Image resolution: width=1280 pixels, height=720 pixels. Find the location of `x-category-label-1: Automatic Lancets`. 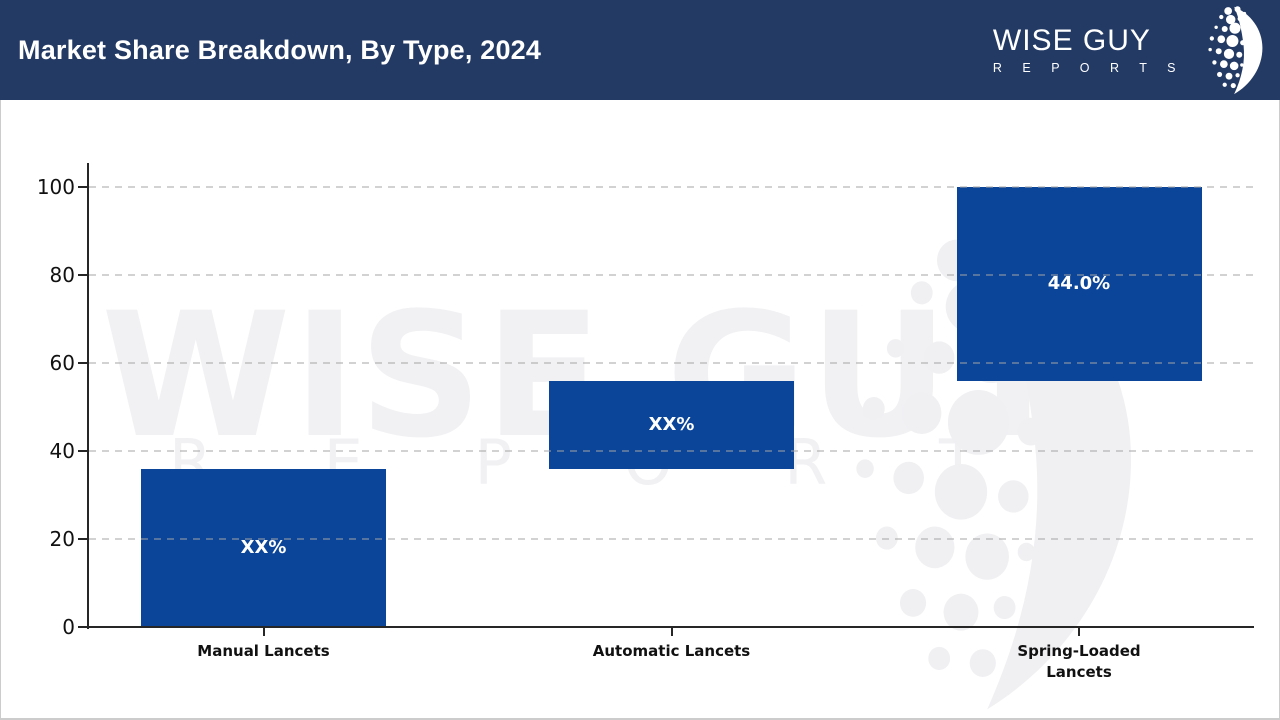

x-category-label-1: Automatic Lancets is located at coordinates (671, 651).